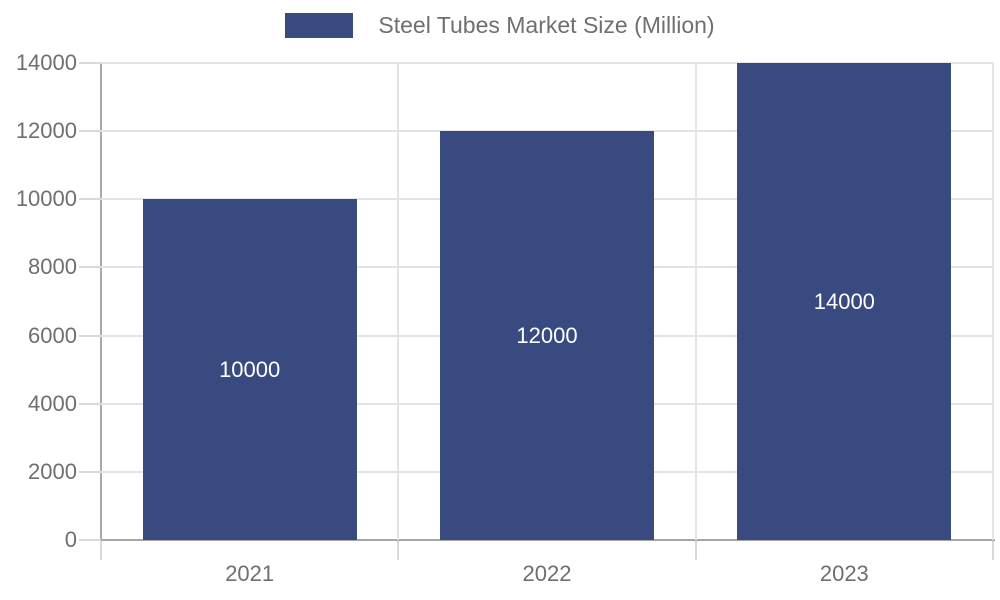 The height and width of the screenshot is (600, 1000). Describe the element at coordinates (546, 25) in the screenshot. I see `legend-label: Steel Tubes Market Size (Million)` at that location.